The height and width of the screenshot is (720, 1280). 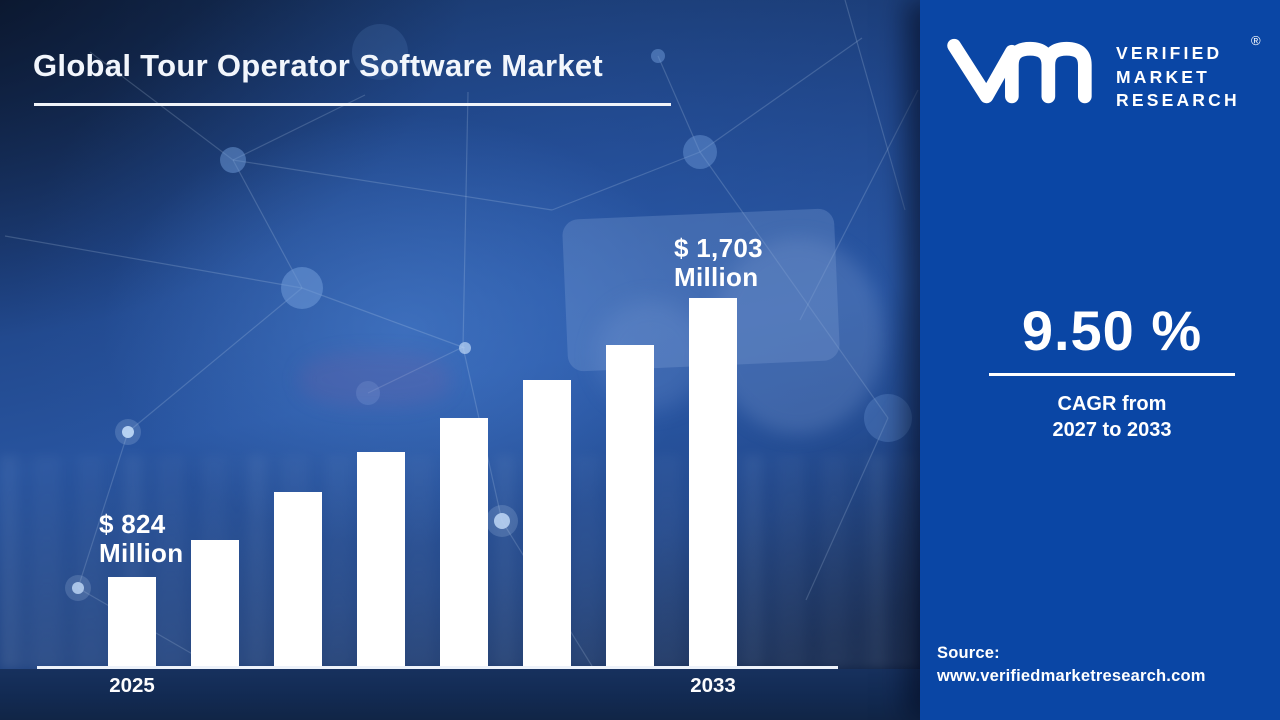 I want to click on wordmark-line: MARKET, so click(x=1163, y=76).